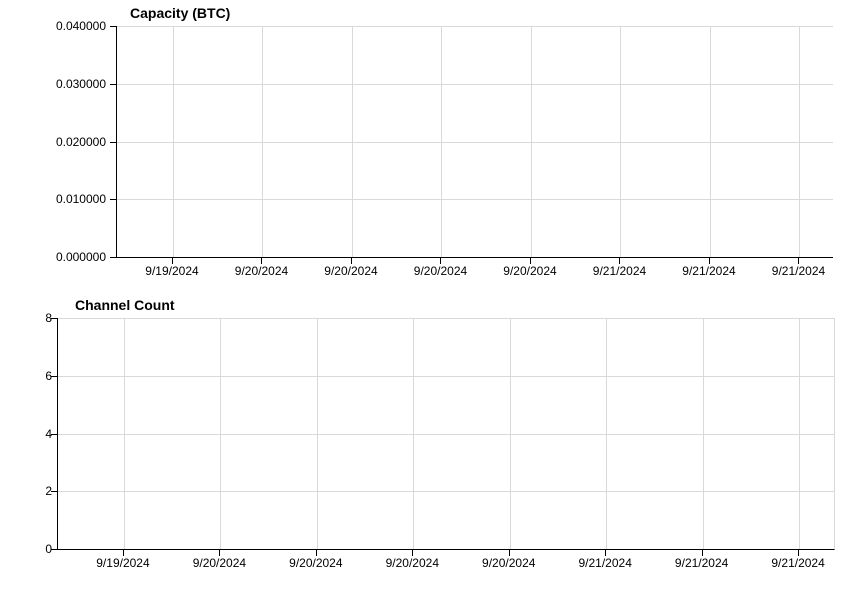  What do you see at coordinates (125, 305) in the screenshot?
I see `channel-count-chart-title: Channel Count` at bounding box center [125, 305].